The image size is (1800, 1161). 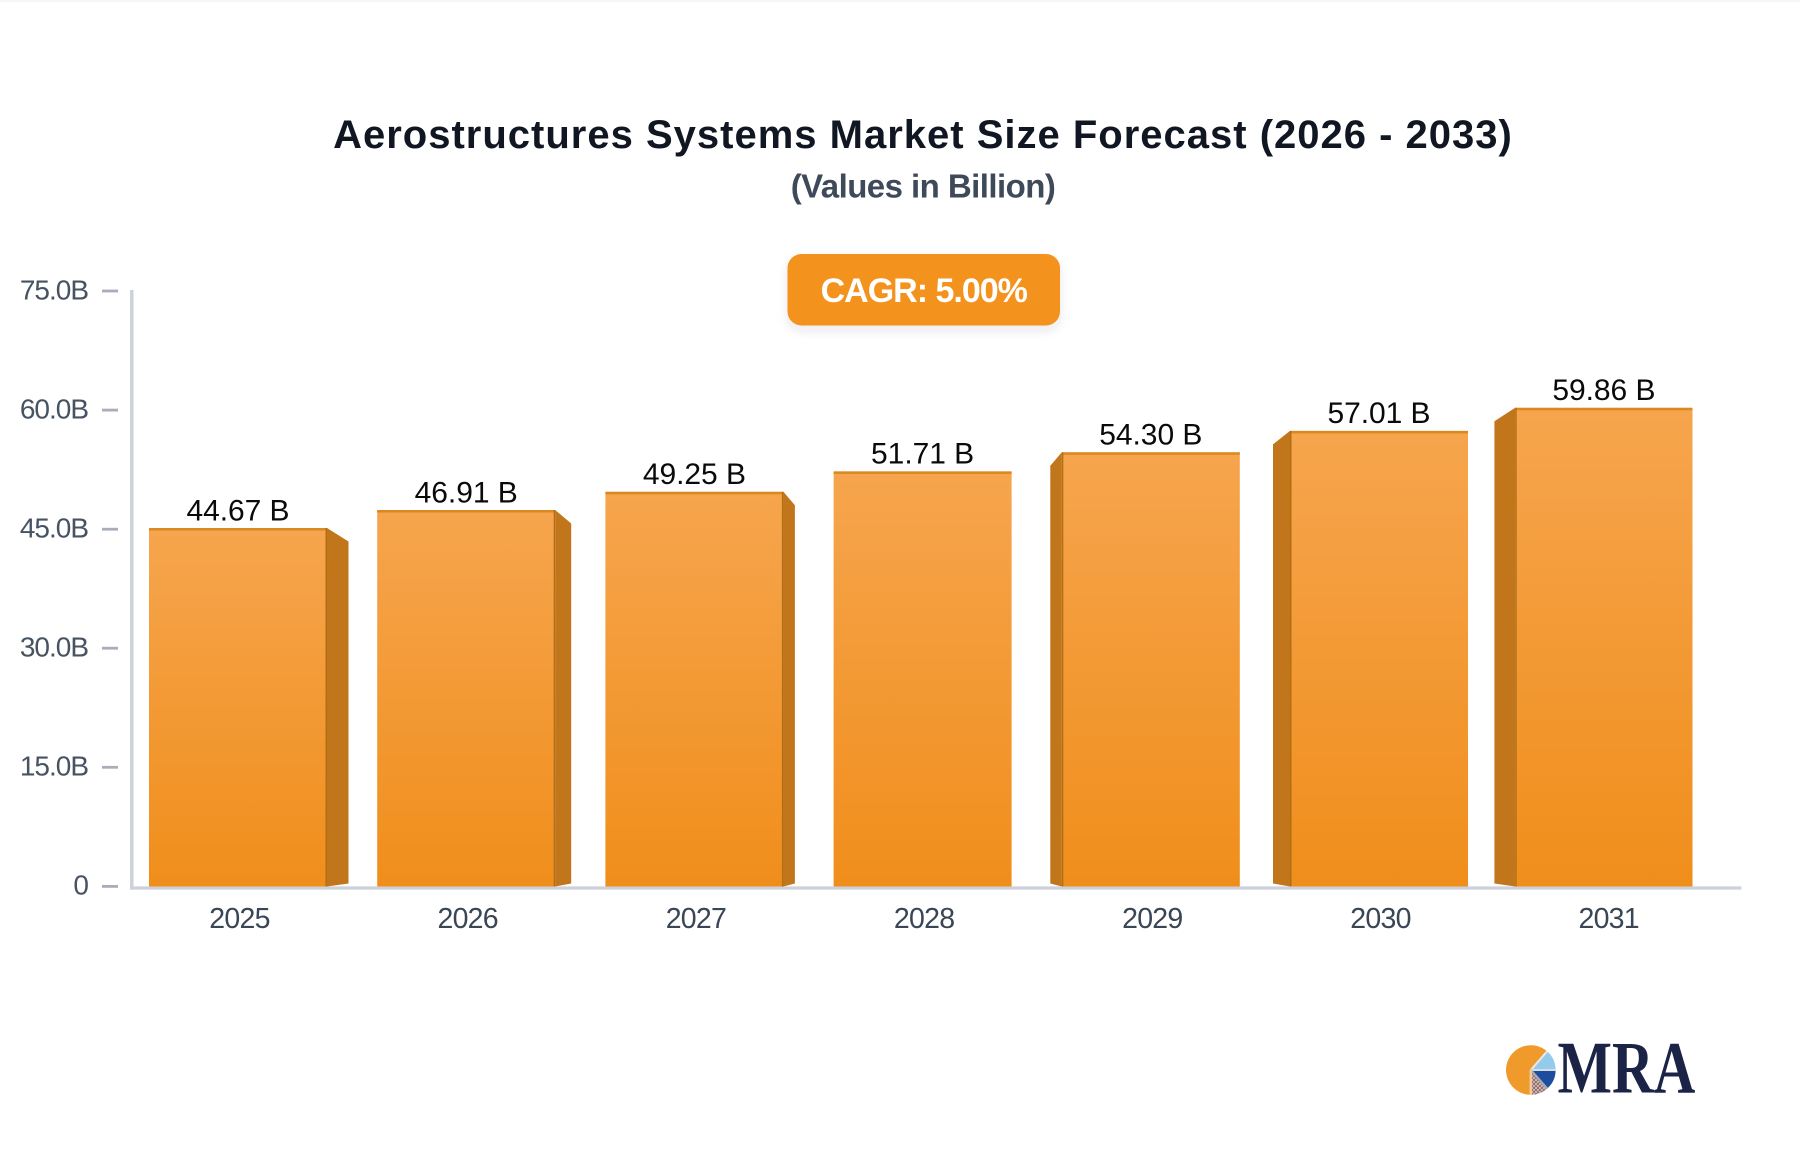 What do you see at coordinates (694, 474) in the screenshot?
I see `svg-text: 49.25 B` at bounding box center [694, 474].